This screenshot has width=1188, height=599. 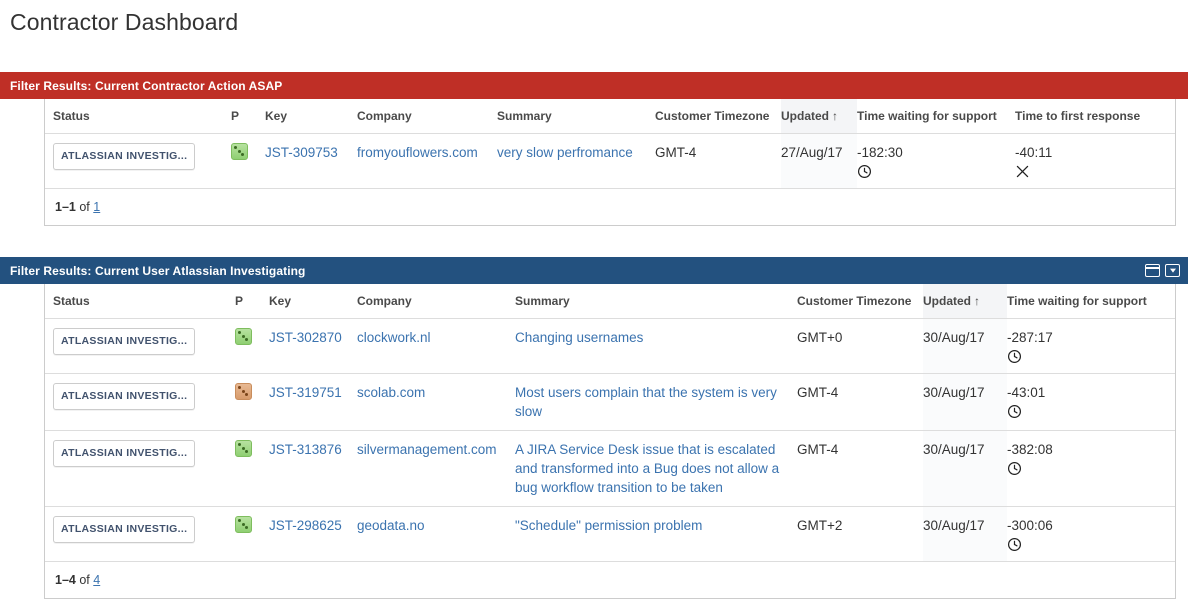 I want to click on gadget-controls, so click(x=1162, y=270).